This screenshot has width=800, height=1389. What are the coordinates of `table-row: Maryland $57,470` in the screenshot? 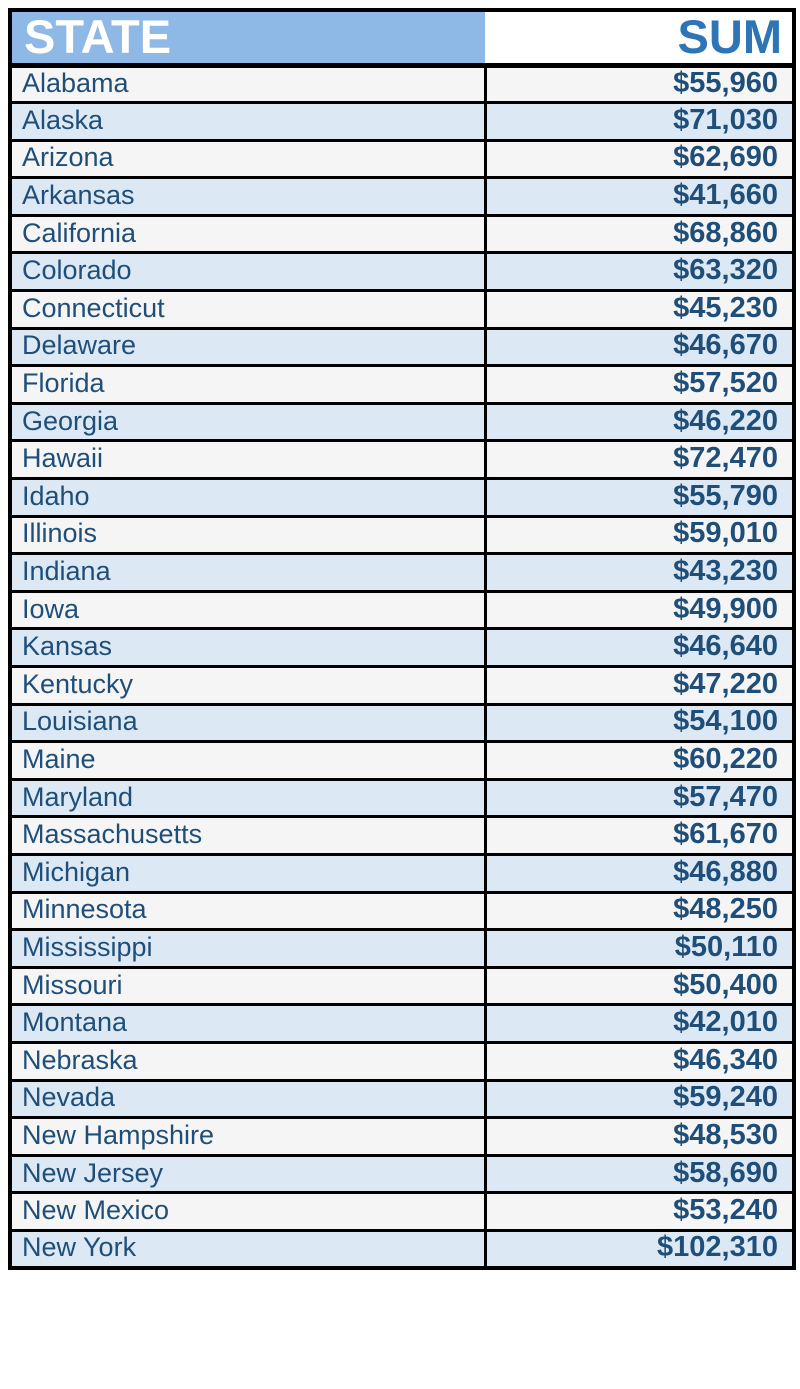 It's located at (402, 798).